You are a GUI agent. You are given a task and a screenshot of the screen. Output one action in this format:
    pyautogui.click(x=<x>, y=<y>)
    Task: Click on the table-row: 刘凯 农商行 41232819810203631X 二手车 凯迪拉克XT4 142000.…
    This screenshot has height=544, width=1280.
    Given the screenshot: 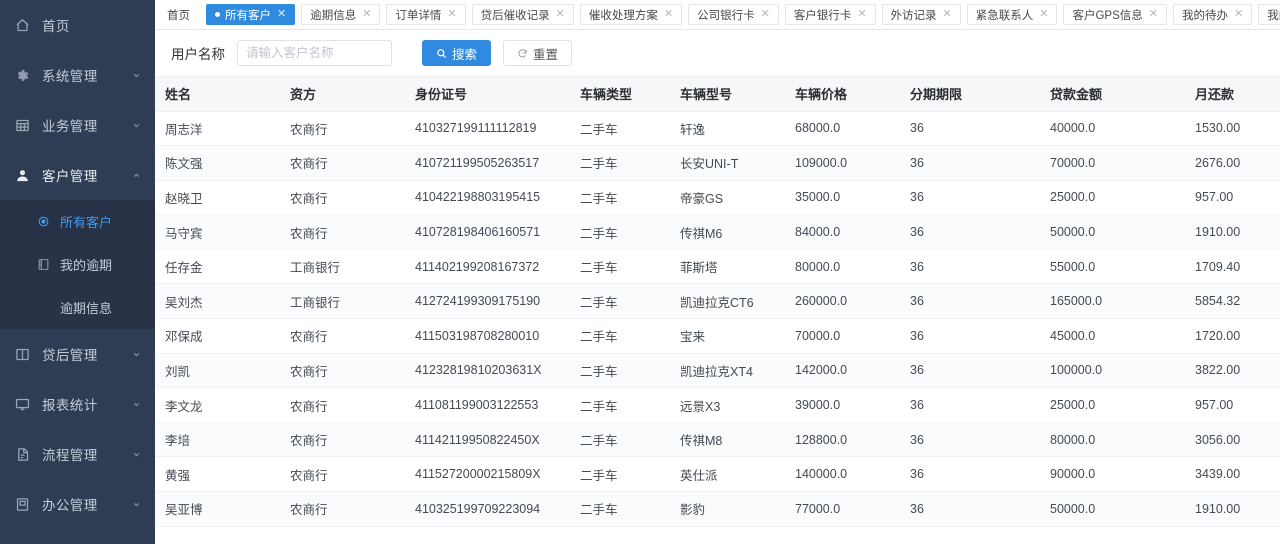 What is the action you would take?
    pyautogui.click(x=717, y=371)
    